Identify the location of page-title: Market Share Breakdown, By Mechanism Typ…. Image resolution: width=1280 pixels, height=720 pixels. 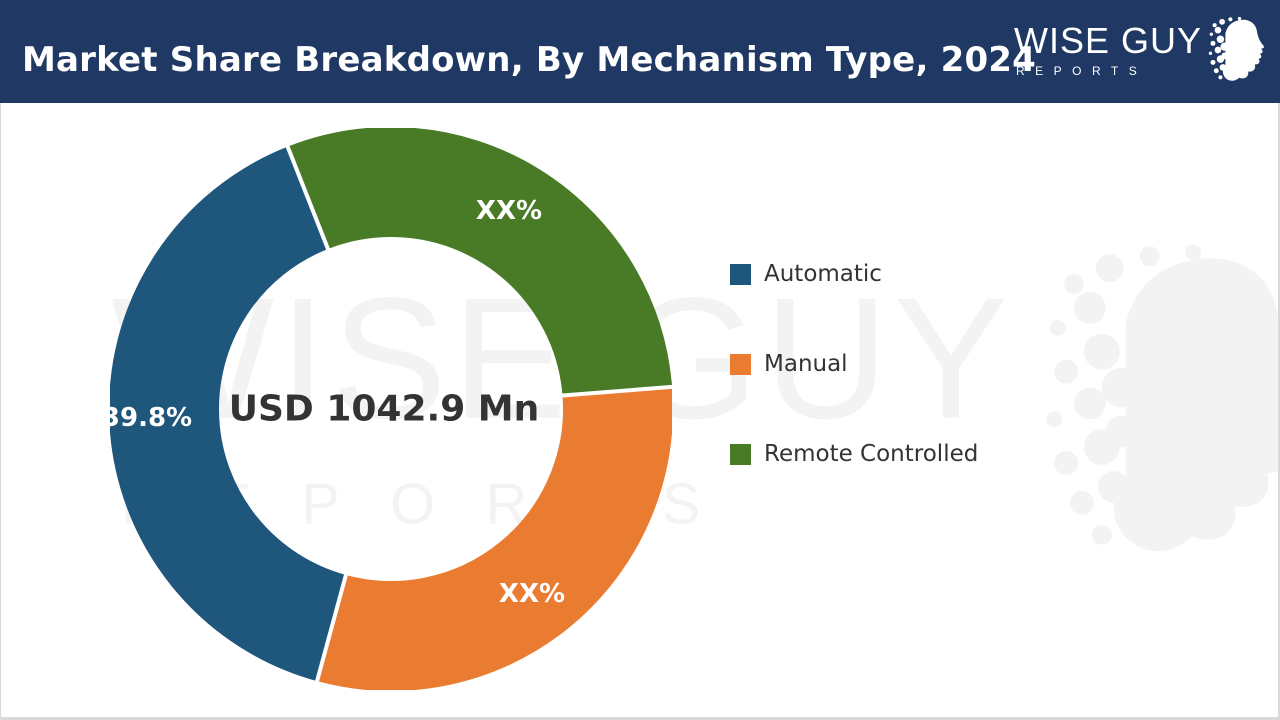
(529, 59).